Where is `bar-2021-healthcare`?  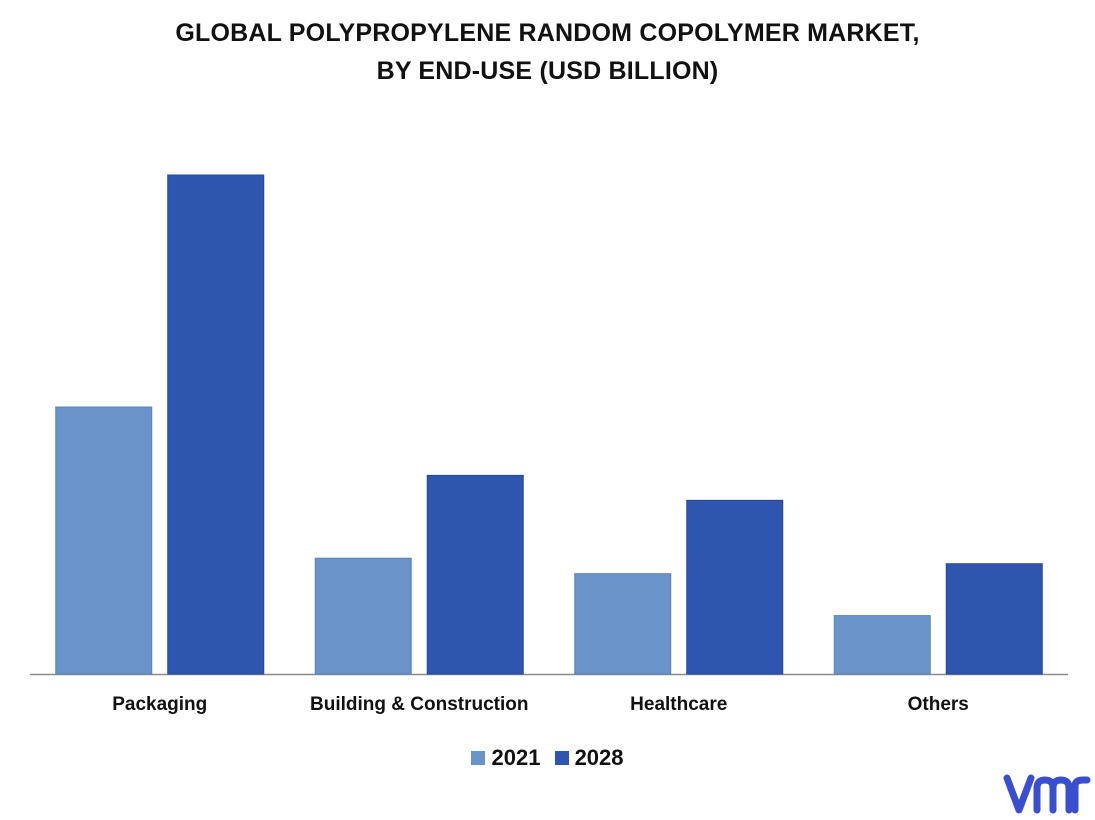 bar-2021-healthcare is located at coordinates (623, 624).